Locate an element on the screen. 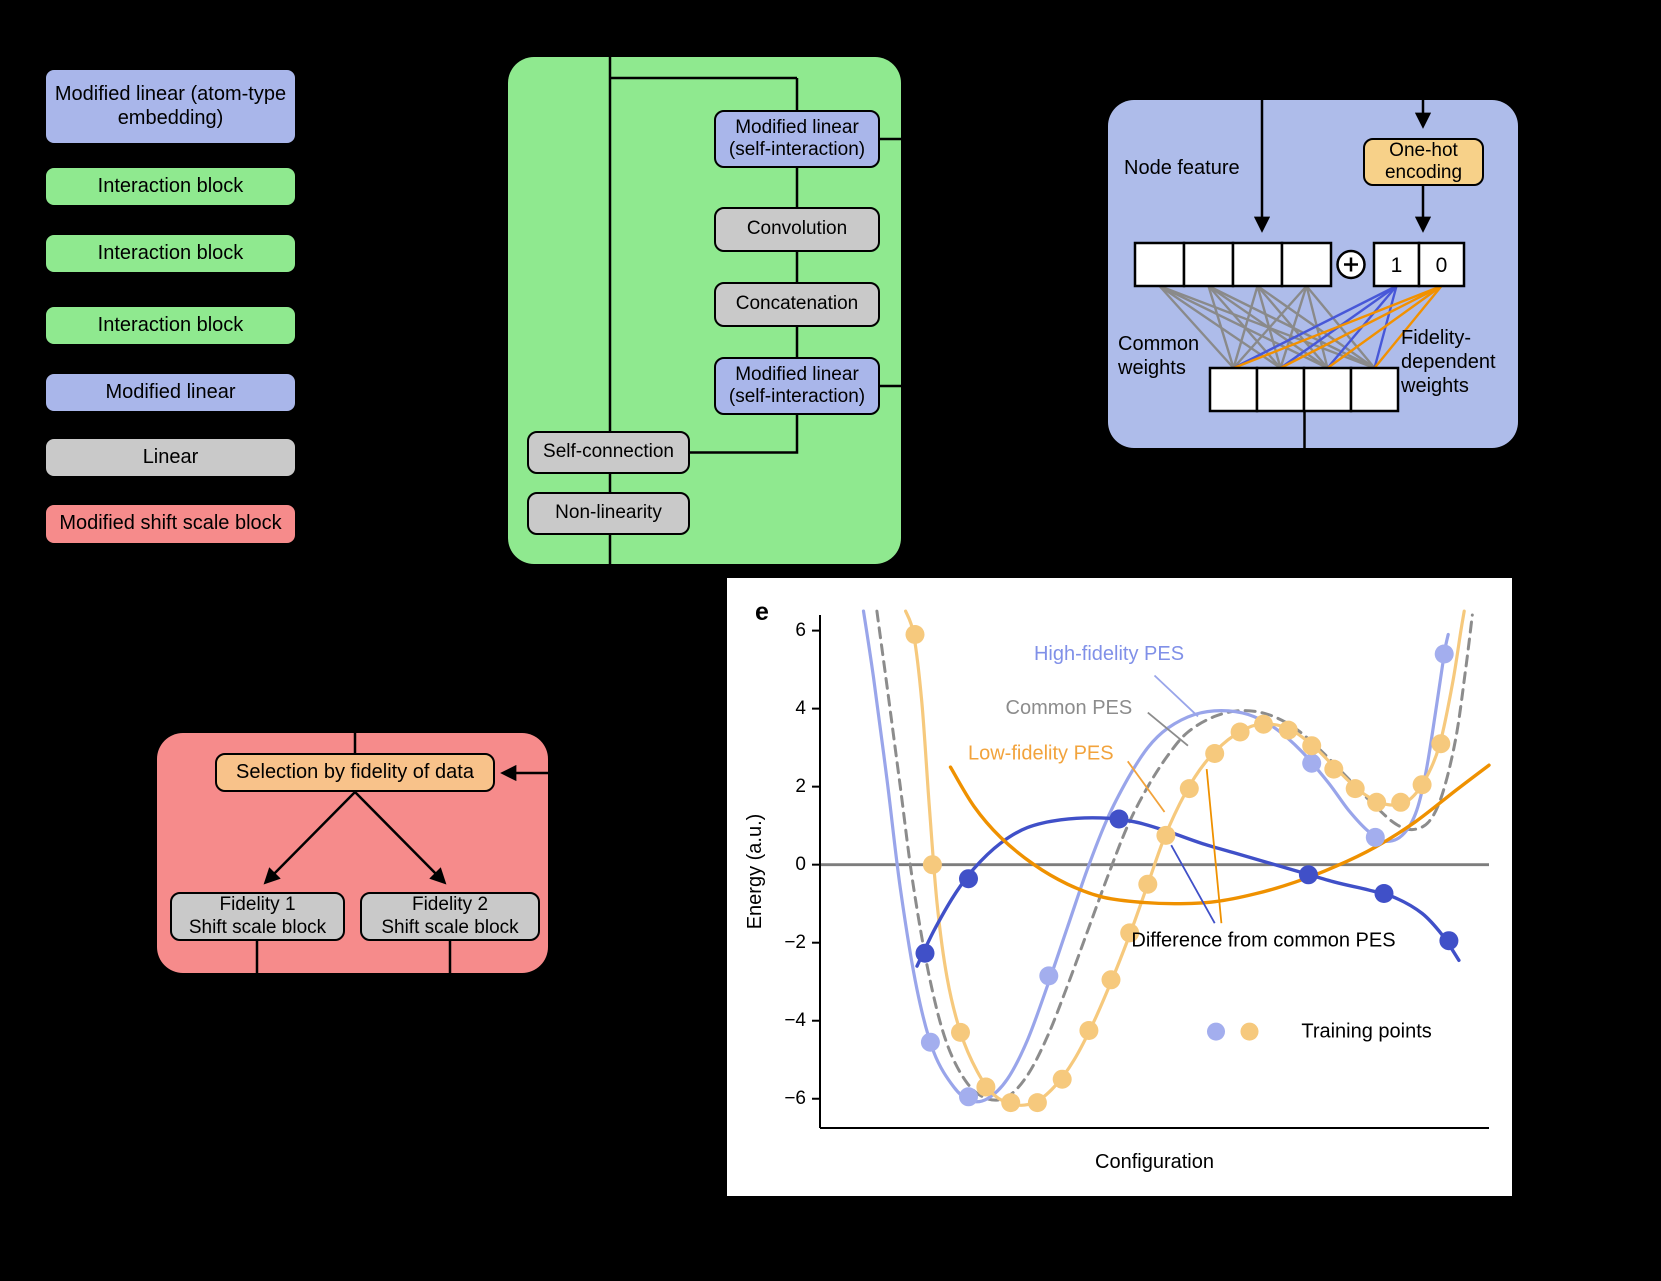  fidelity2-shift-scale-box: Fidelity 2 Shift scale block is located at coordinates (450, 916).